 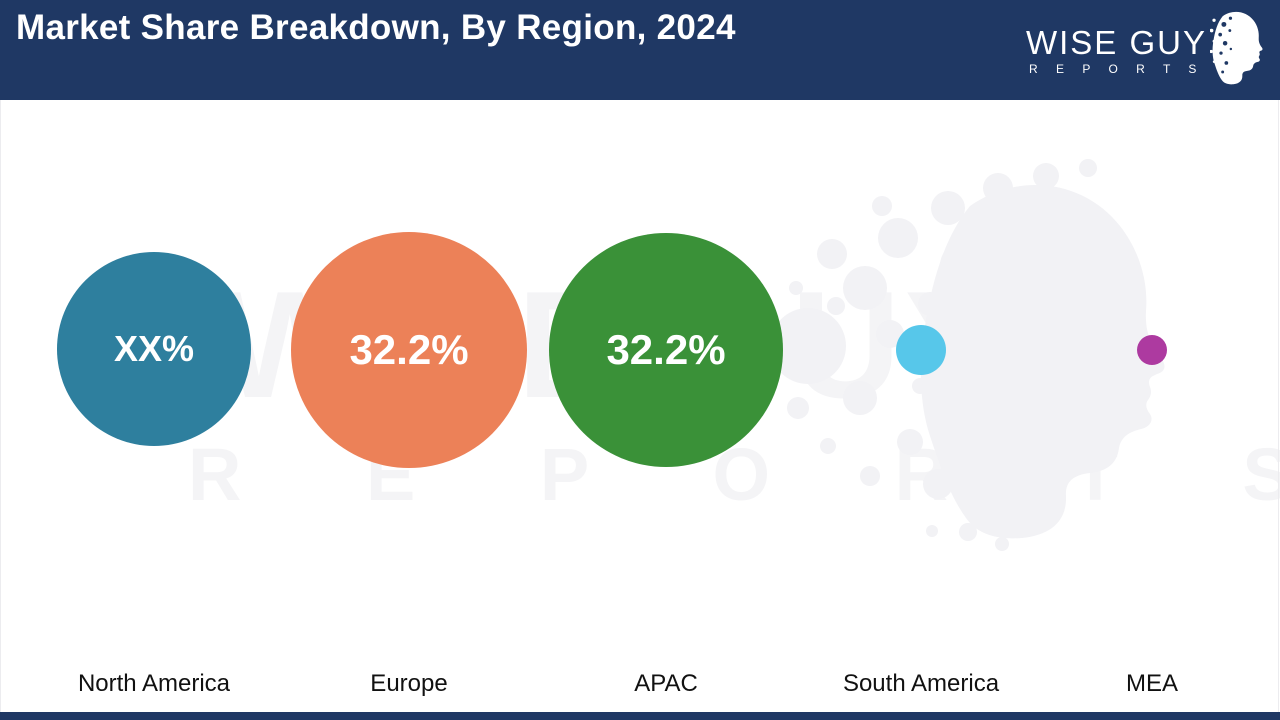 I want to click on bubble-north-america: XX%, so click(x=154, y=349).